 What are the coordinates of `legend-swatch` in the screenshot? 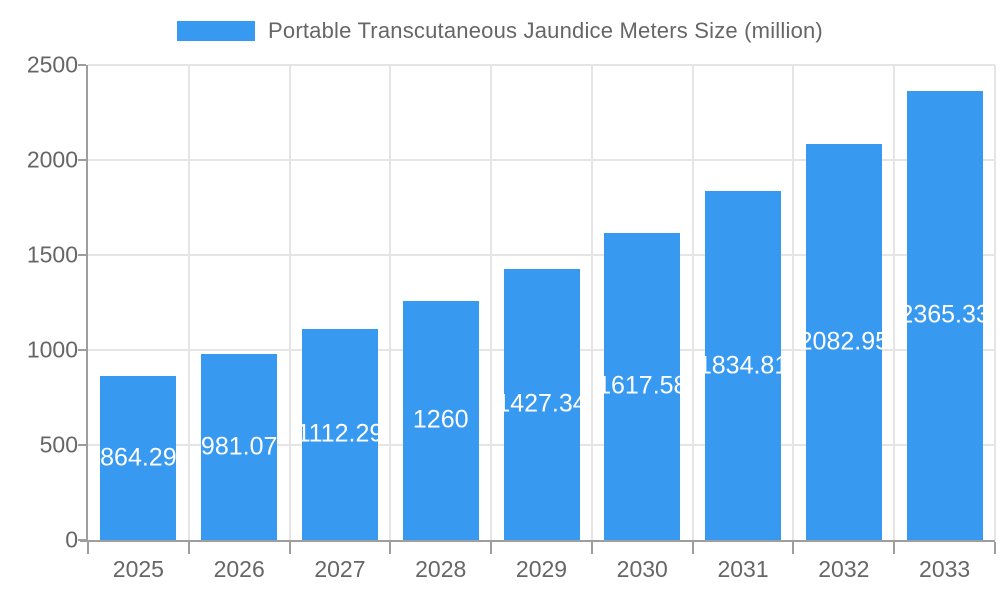 It's located at (216, 31).